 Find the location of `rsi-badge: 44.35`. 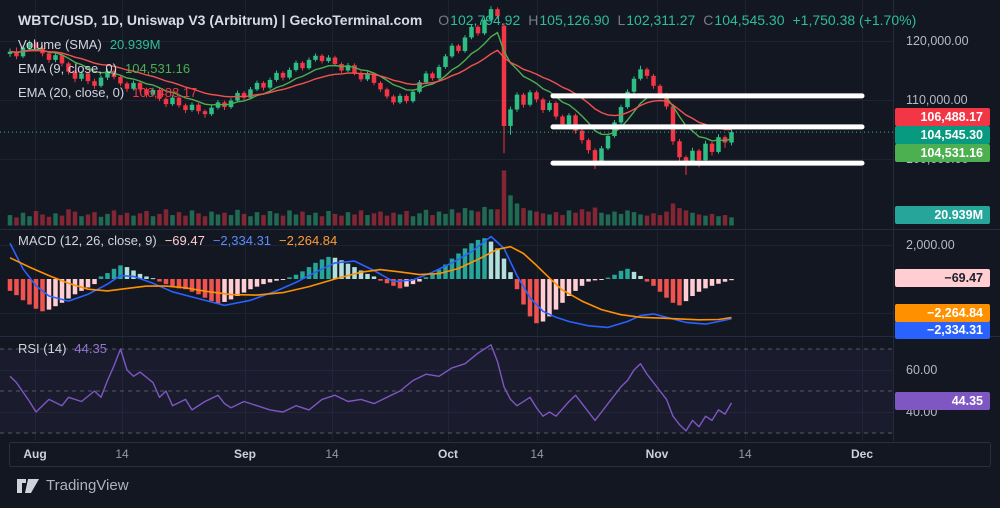

rsi-badge: 44.35 is located at coordinates (942, 401).